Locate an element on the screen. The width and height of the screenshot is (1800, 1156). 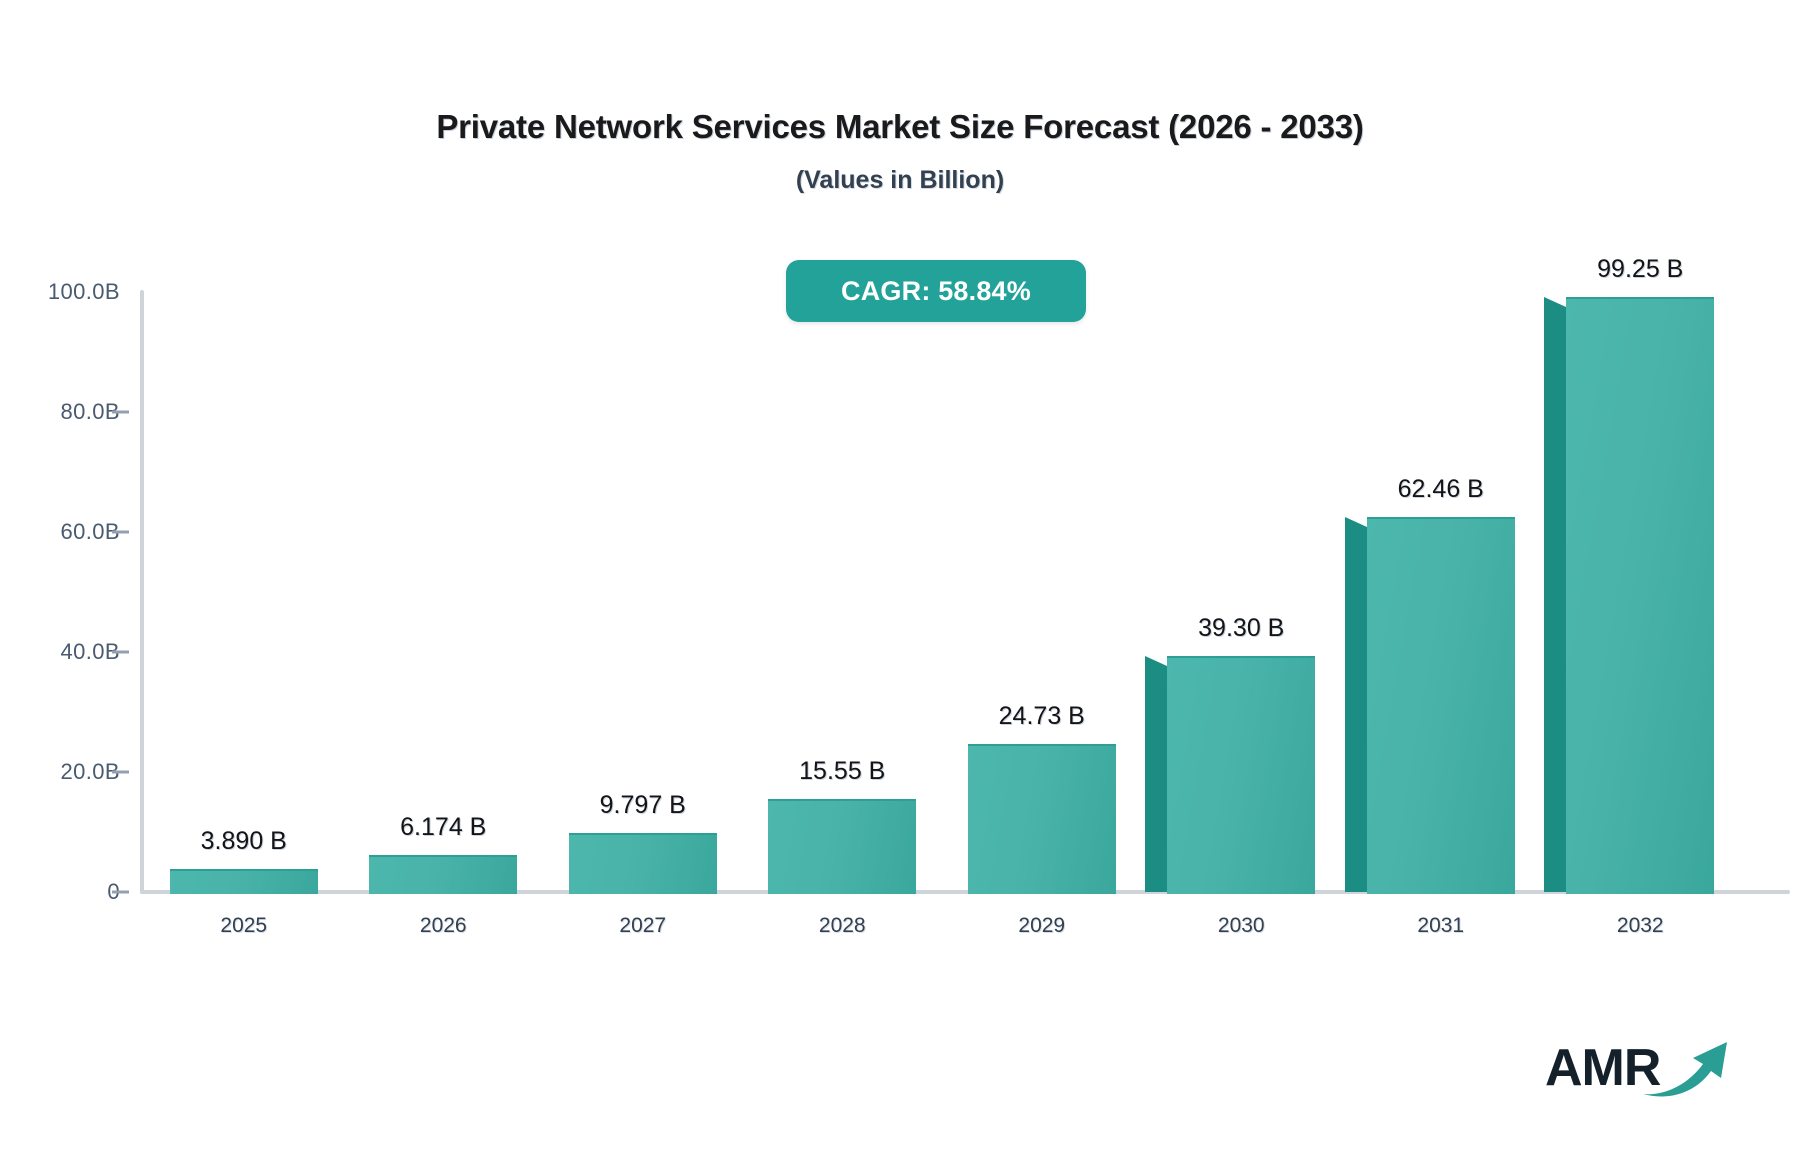
x-axis-tick-label: 2028 is located at coordinates (842, 925).